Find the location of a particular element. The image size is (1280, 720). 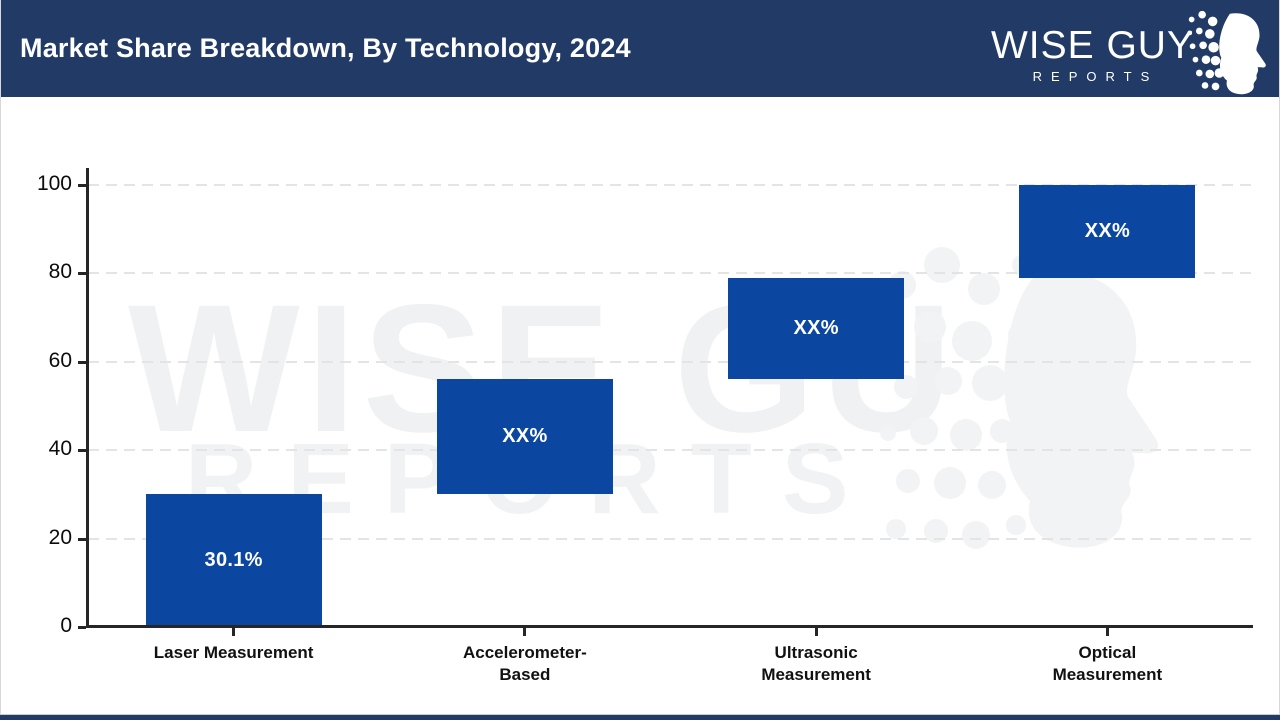

bar-3: XX% is located at coordinates (816, 328).